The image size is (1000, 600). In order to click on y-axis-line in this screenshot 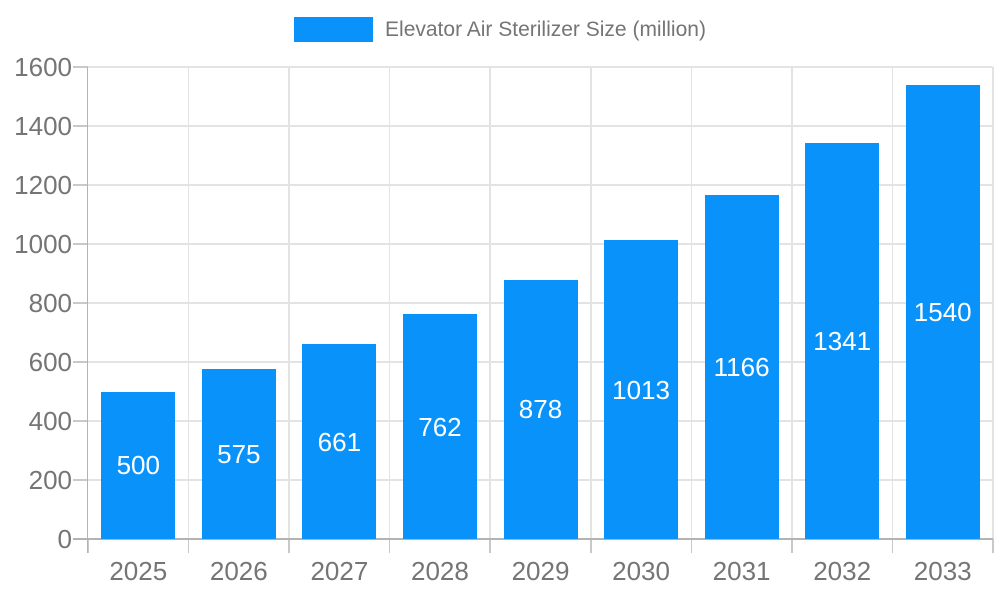, I will do `click(87, 310)`.